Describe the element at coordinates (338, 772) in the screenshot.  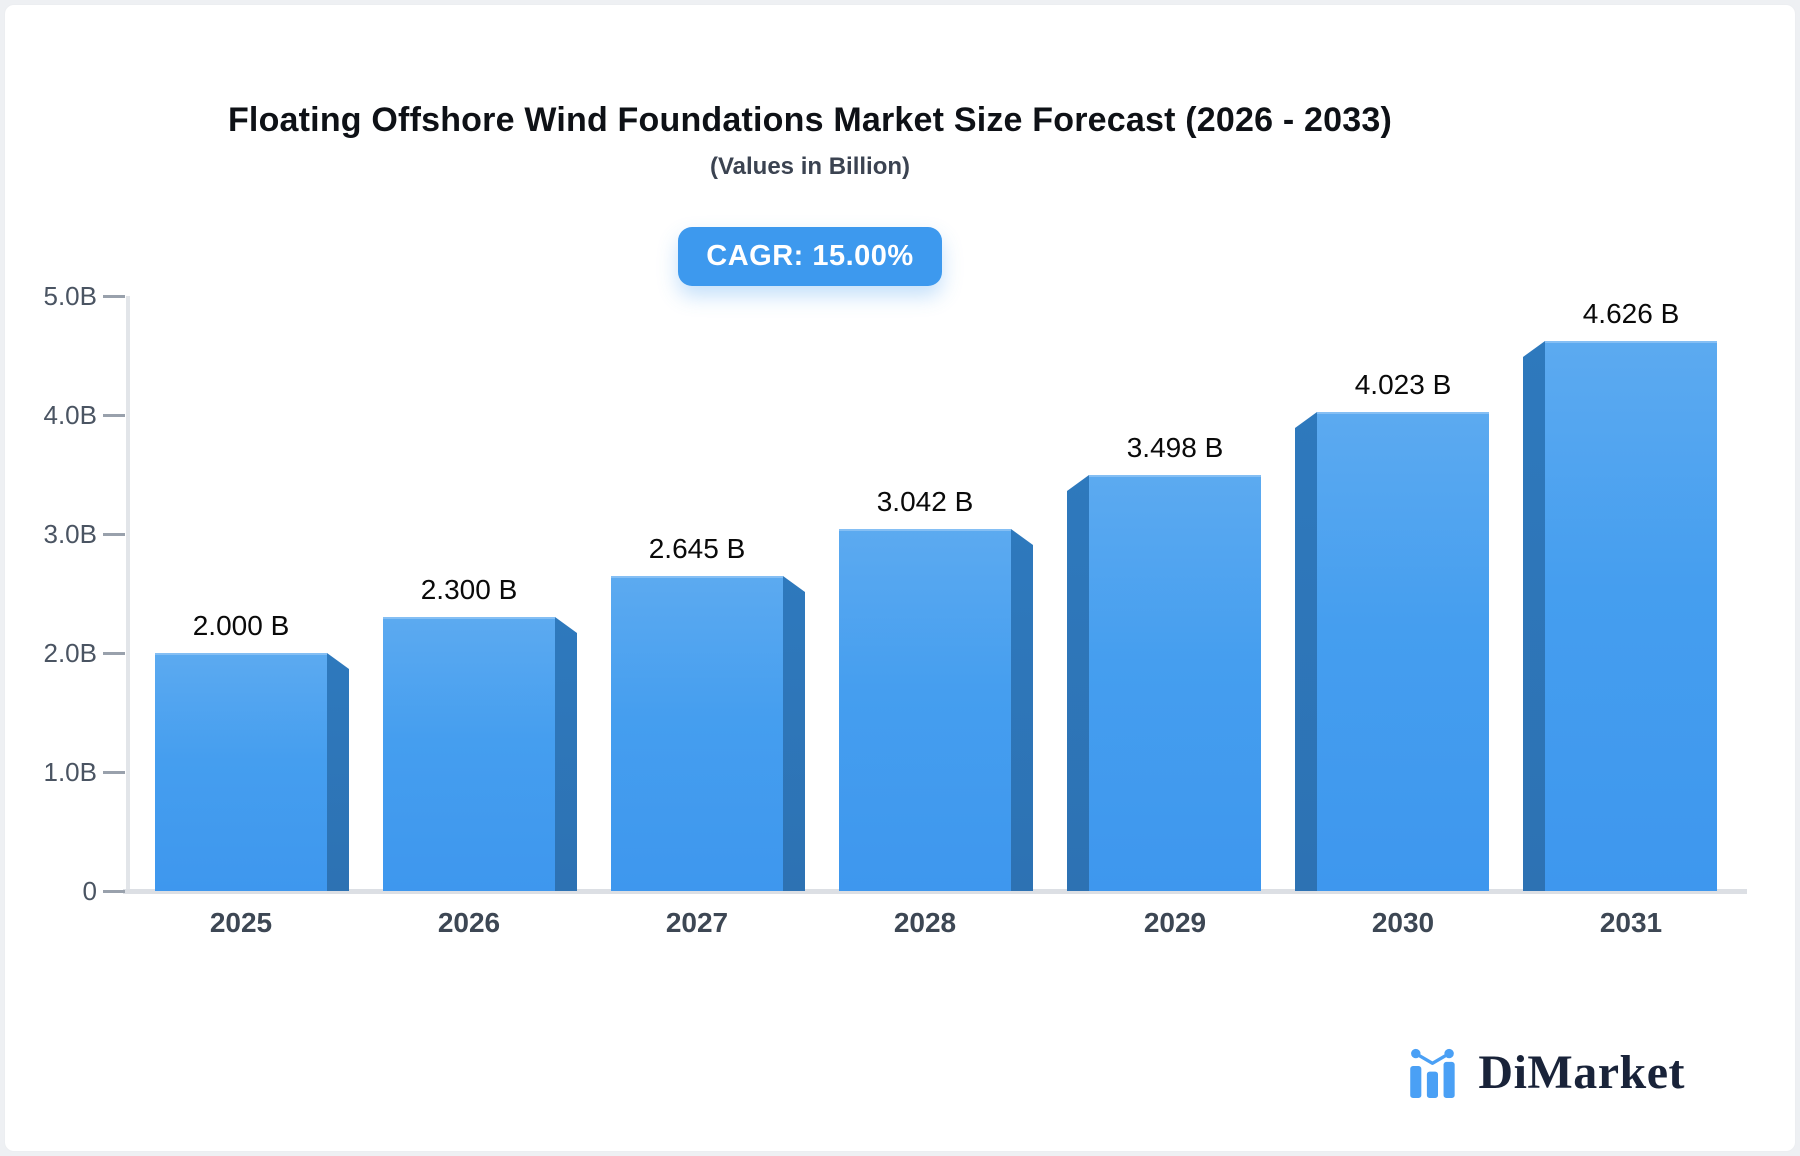
I see `bar-side-2025` at that location.